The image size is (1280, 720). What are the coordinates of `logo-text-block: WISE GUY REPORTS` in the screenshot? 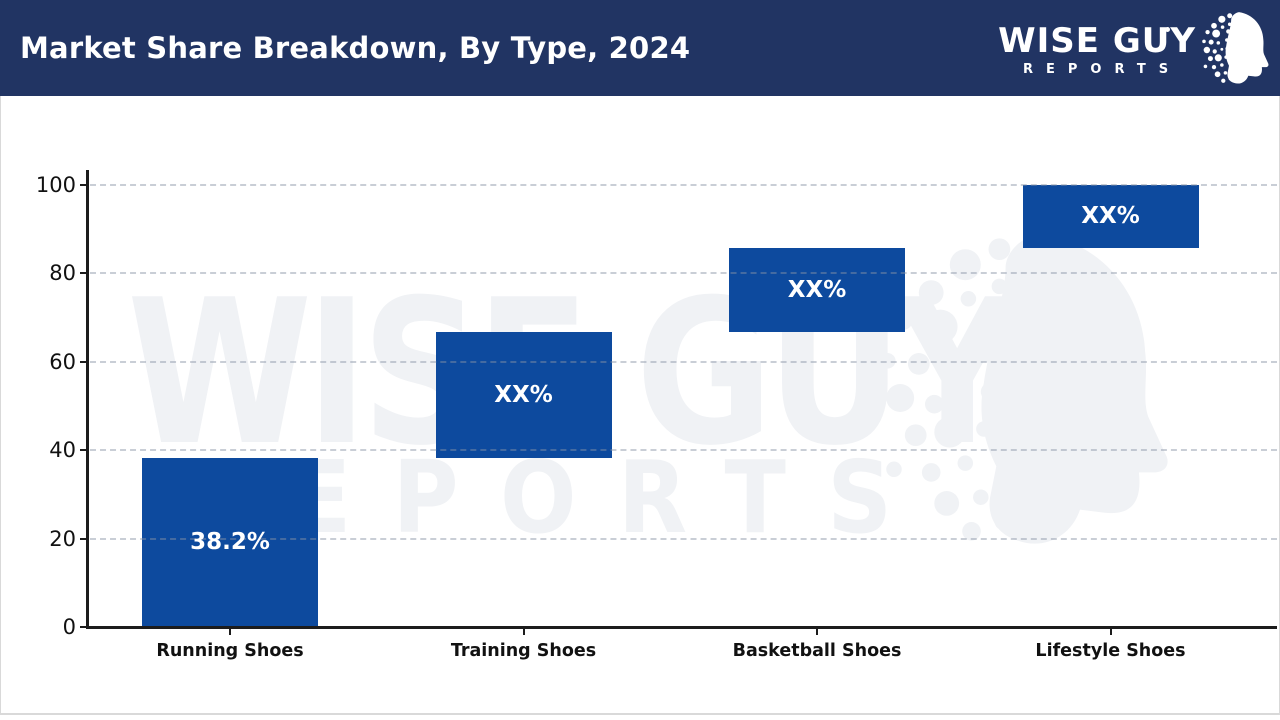 It's located at (1097, 50).